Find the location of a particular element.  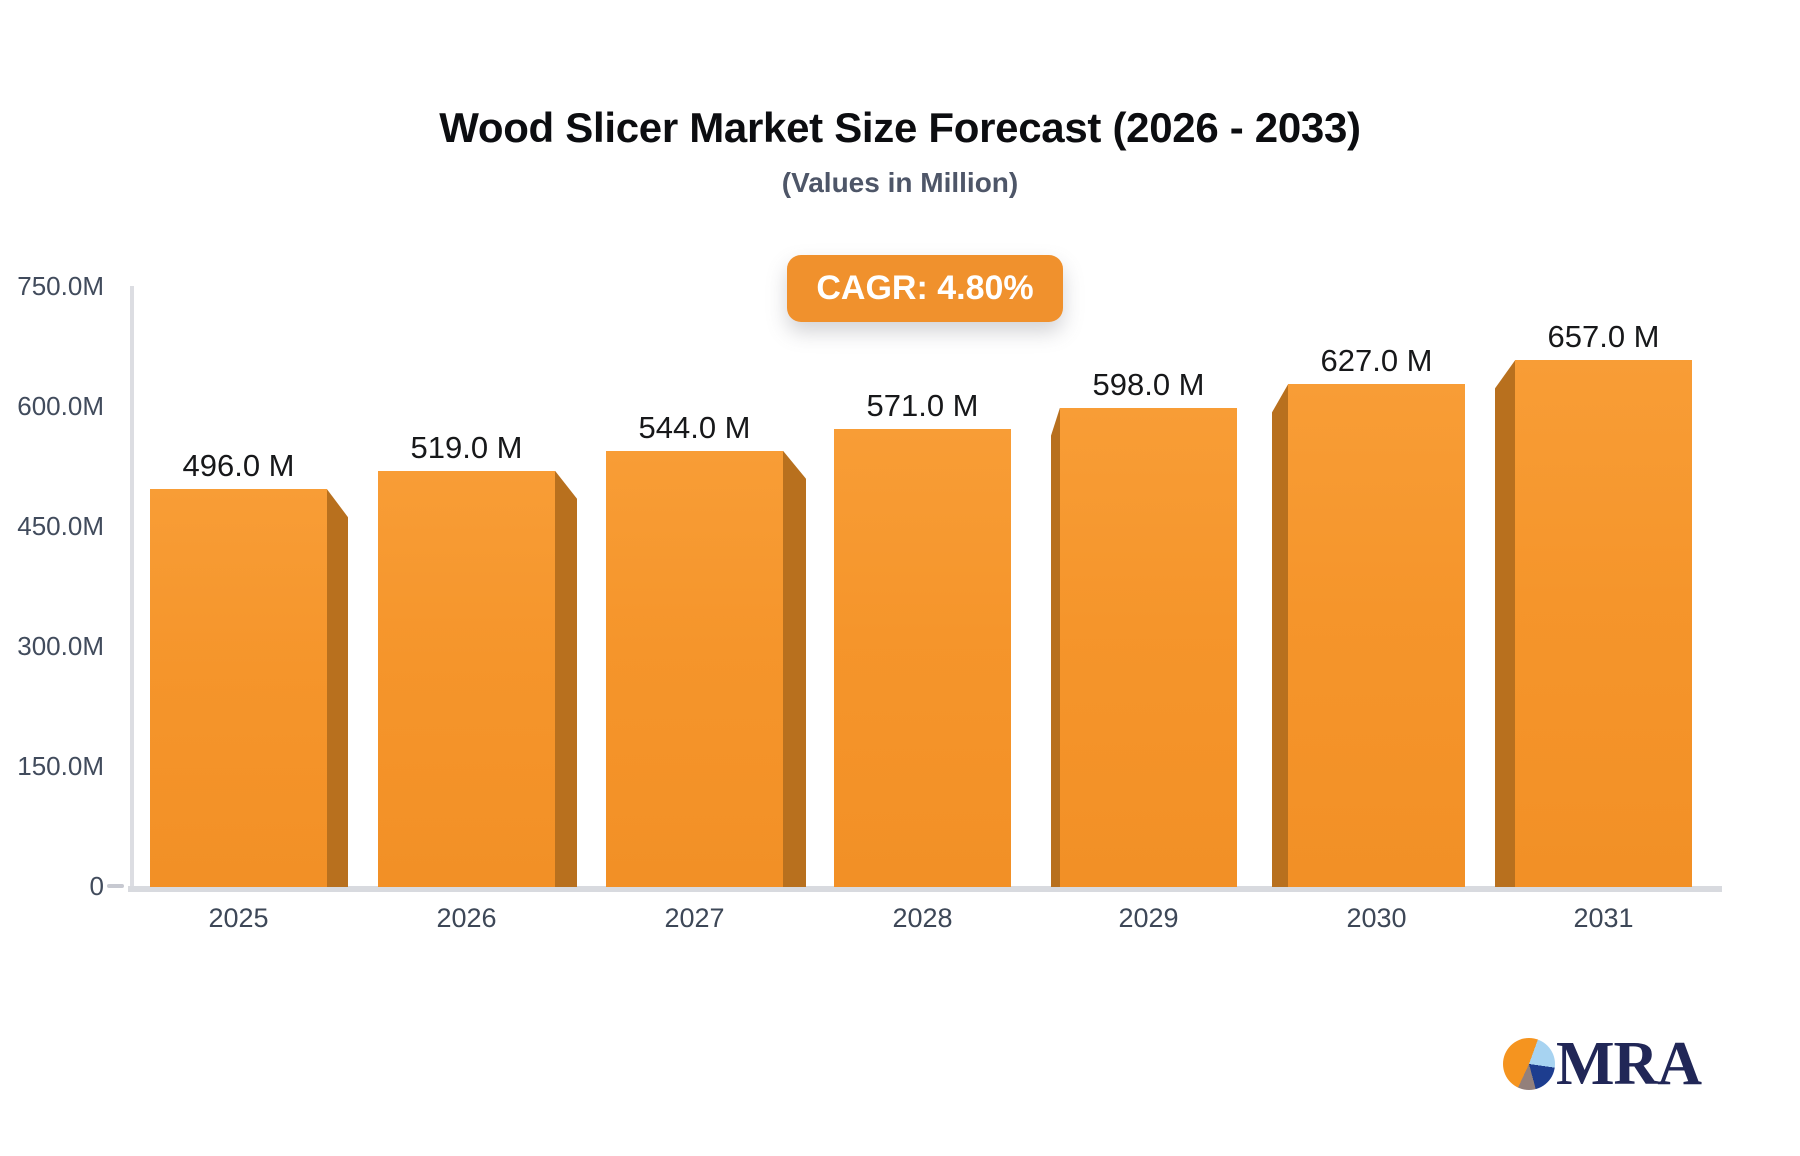

mra-logo-pie-icon is located at coordinates (1529, 1064).